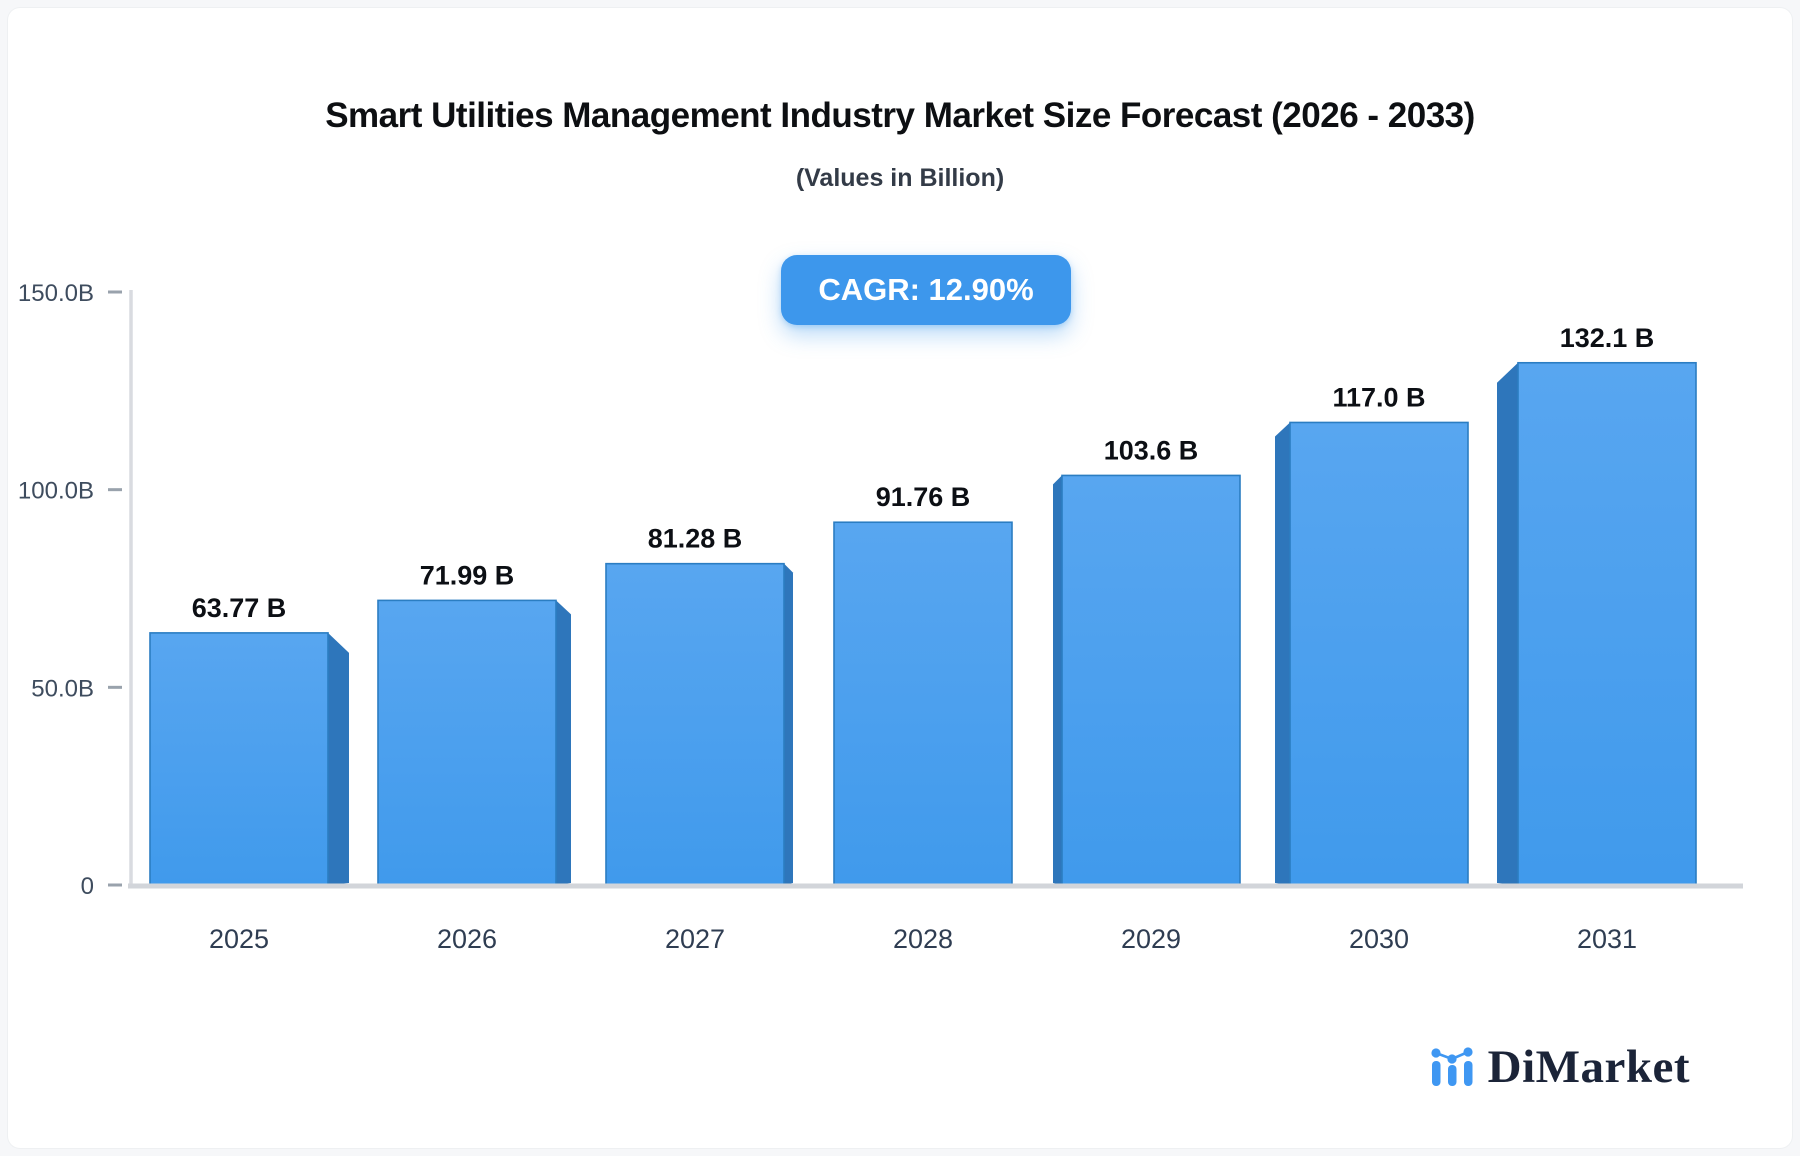 Image resolution: width=1800 pixels, height=1156 pixels. Describe the element at coordinates (467, 575) in the screenshot. I see `bar-value-label: 71.99 B` at that location.